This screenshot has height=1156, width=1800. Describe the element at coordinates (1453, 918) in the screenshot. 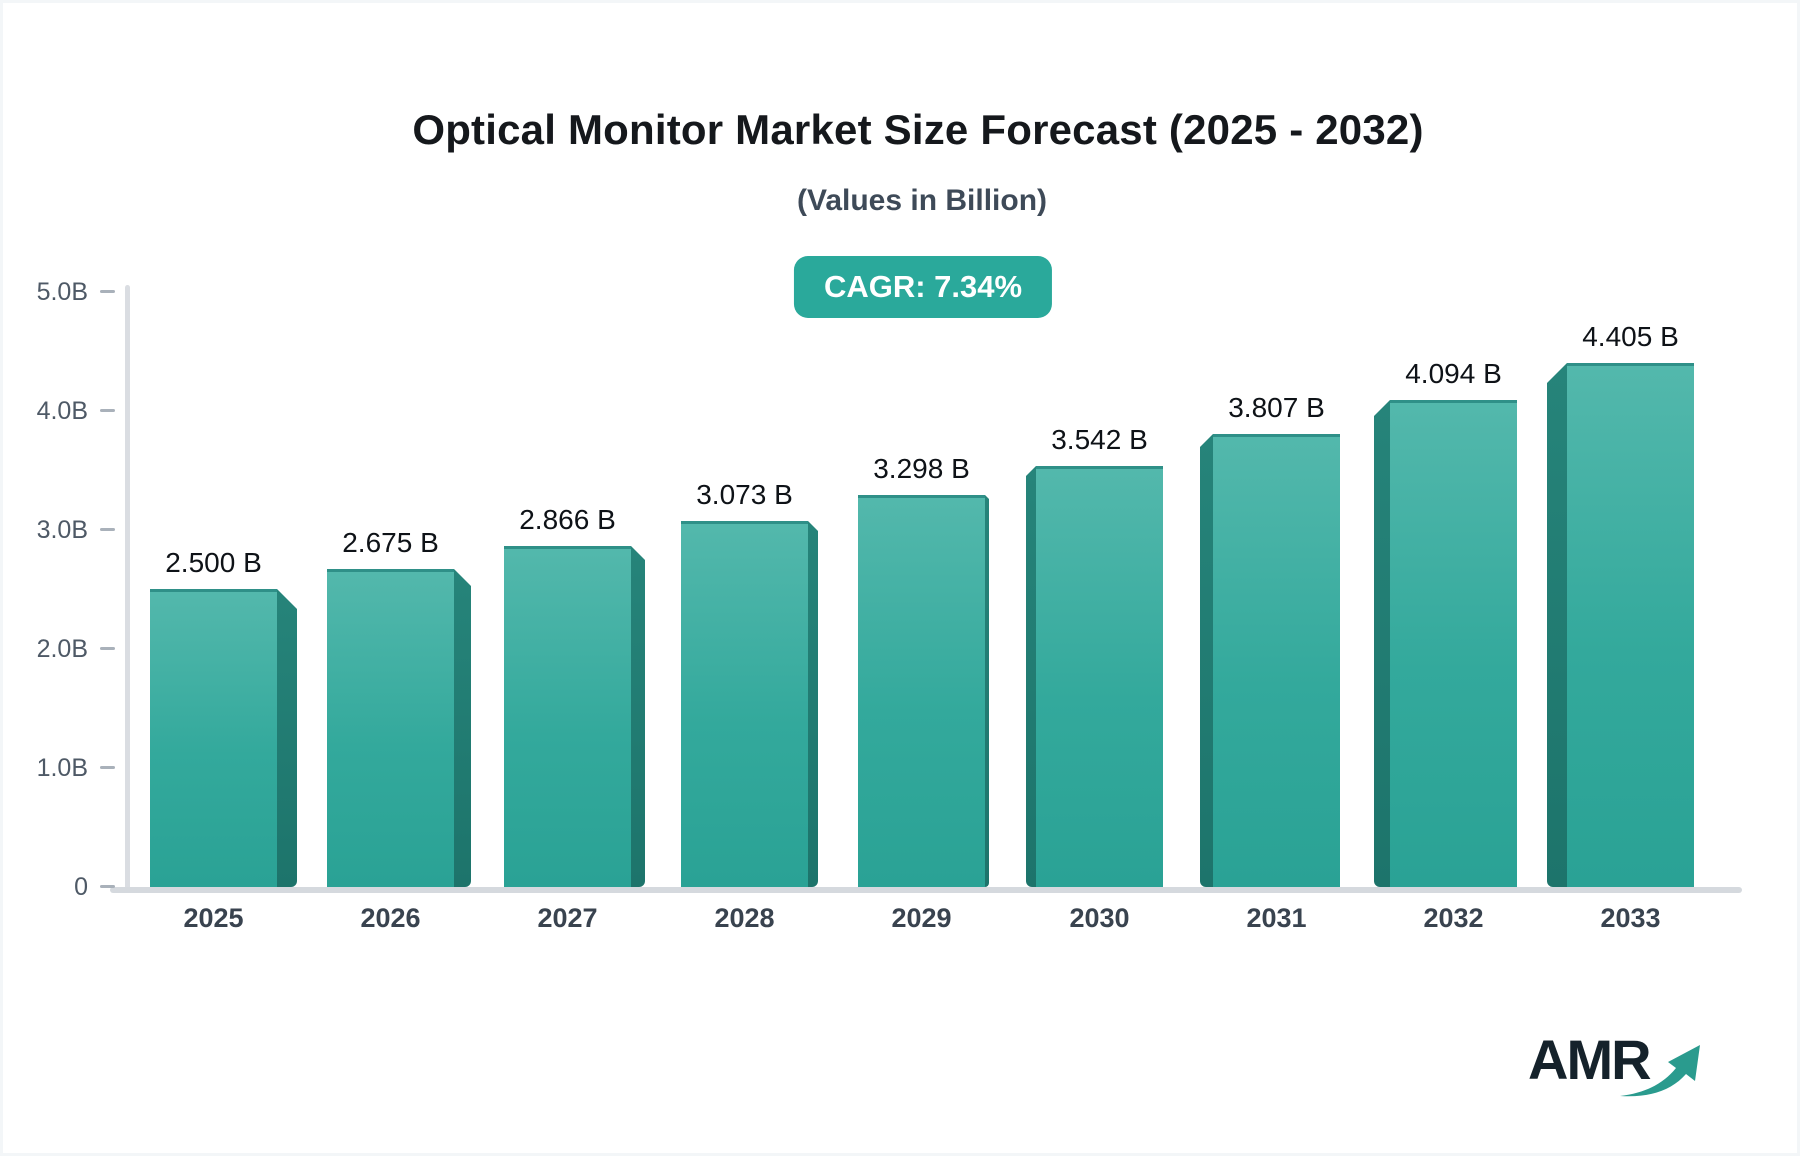

I see `x-axis-label: 2032` at that location.